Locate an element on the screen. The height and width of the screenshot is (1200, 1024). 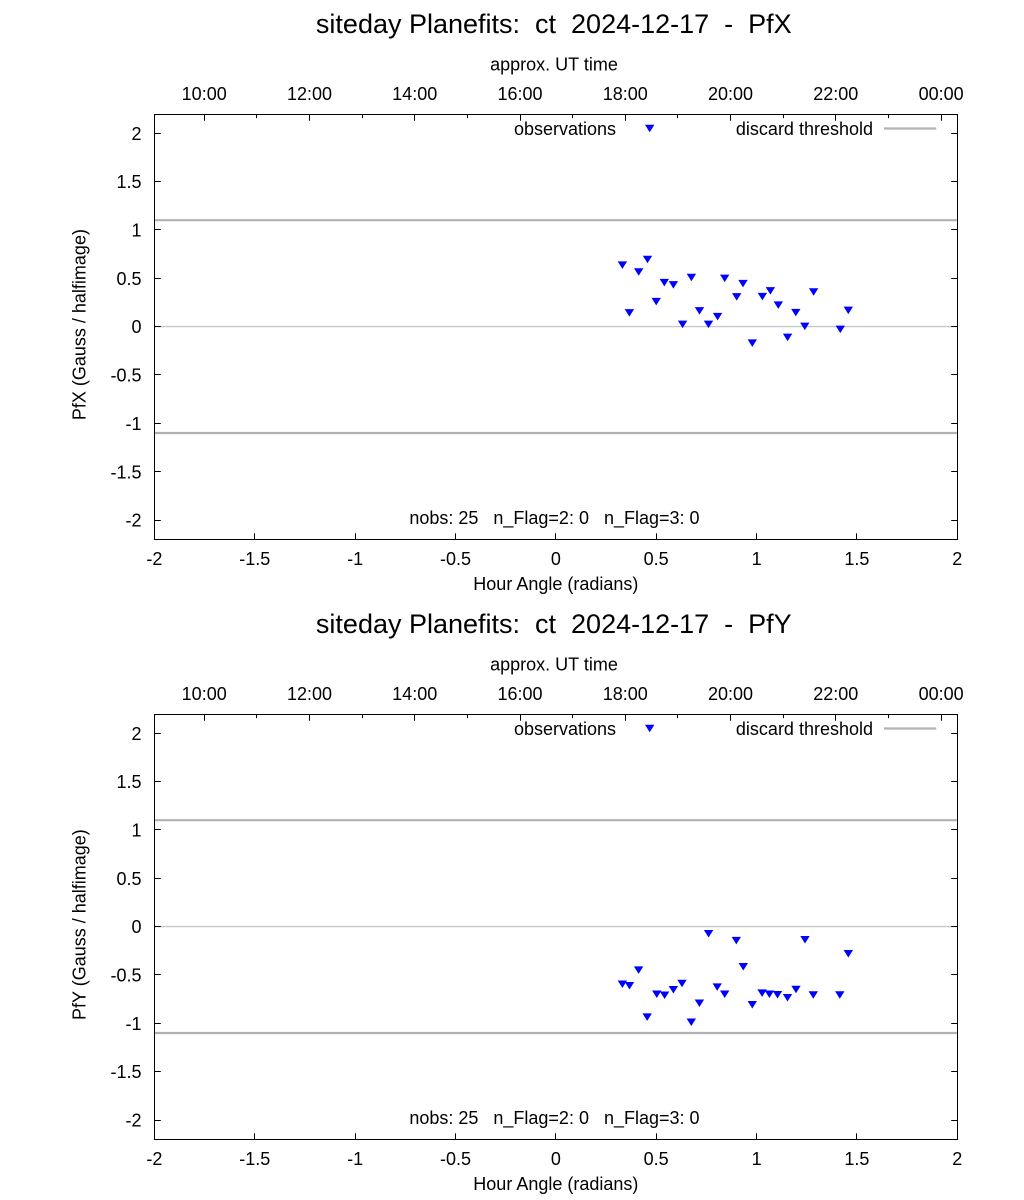
svg-text:siteday Planefits: ct 2024-1: siteday Planefits: ct 2024-12-17 - PfY is located at coordinates (554, 624).